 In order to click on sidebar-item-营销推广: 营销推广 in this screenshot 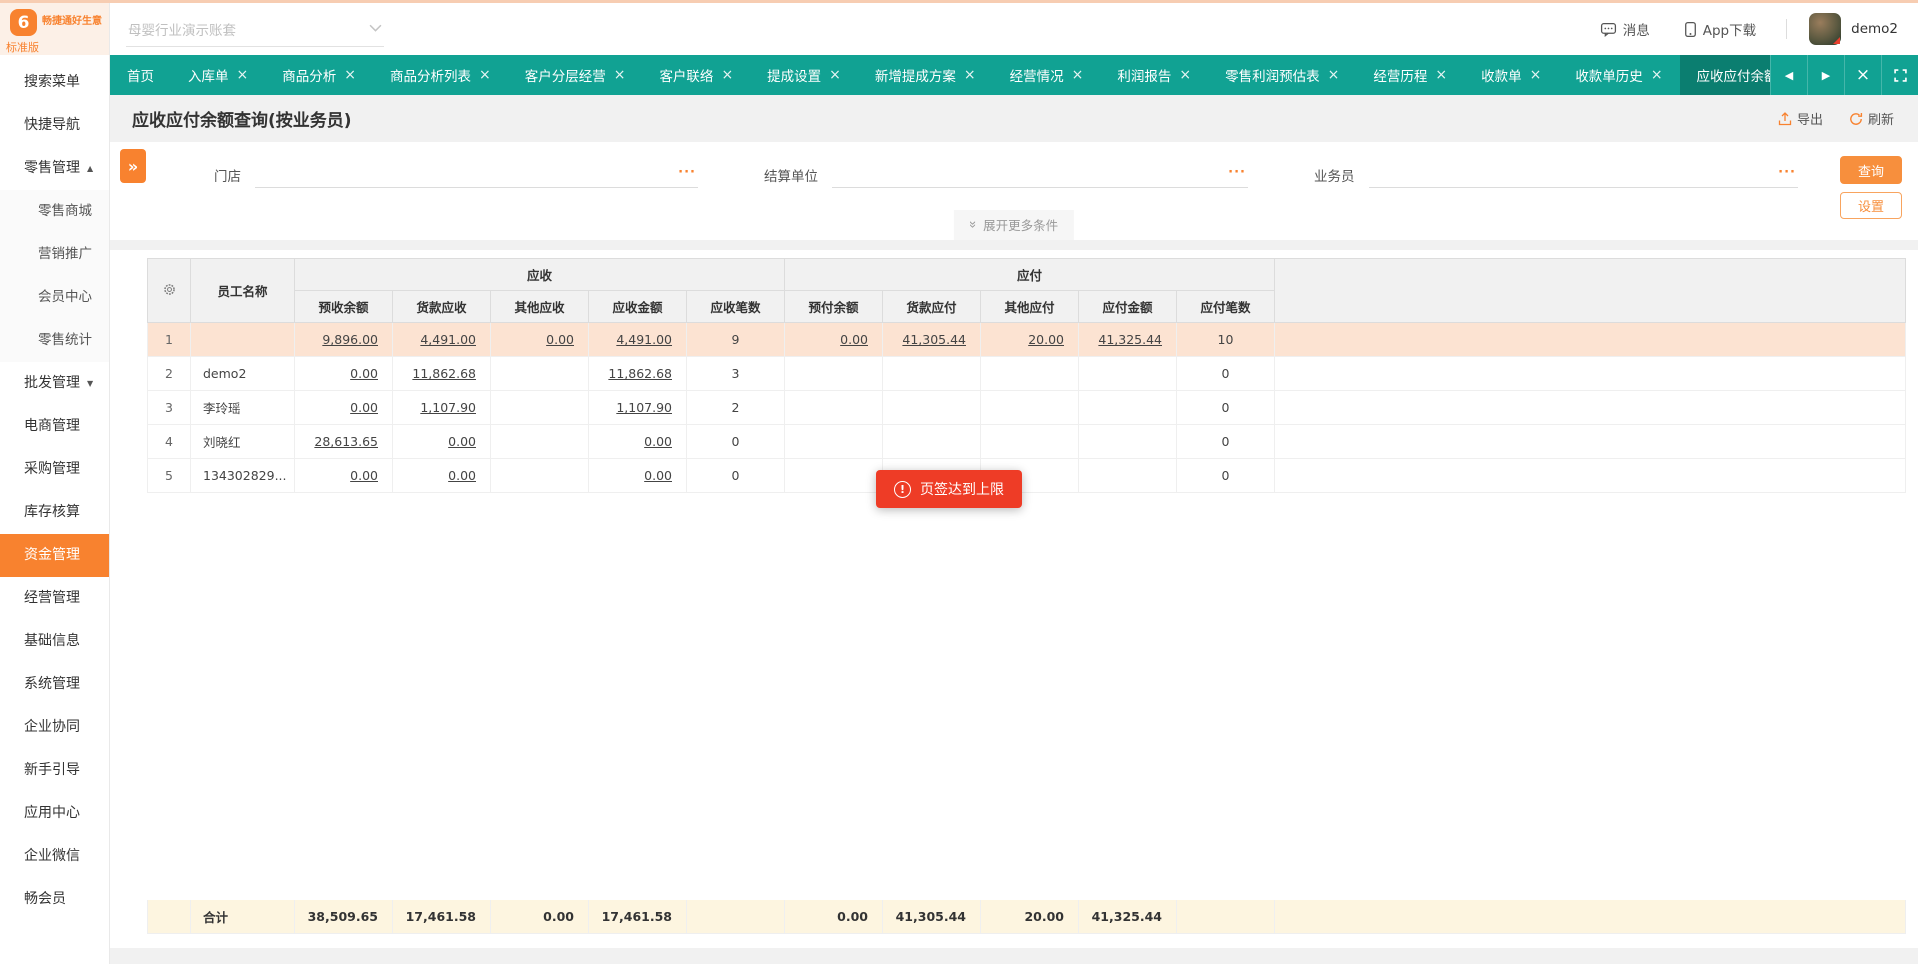, I will do `click(54, 254)`.